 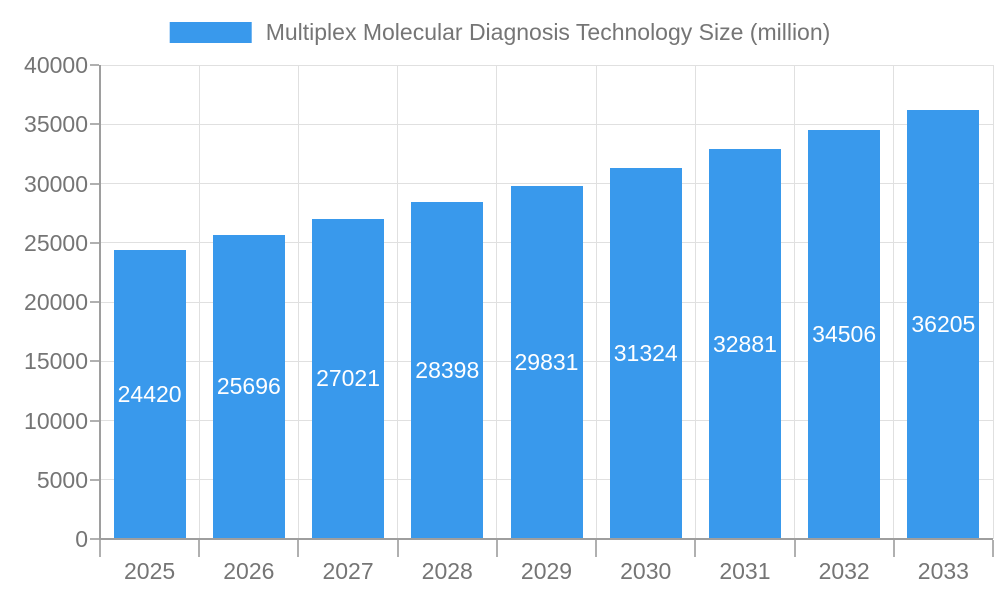 I want to click on y-tick-label: 5000, so click(x=62, y=479).